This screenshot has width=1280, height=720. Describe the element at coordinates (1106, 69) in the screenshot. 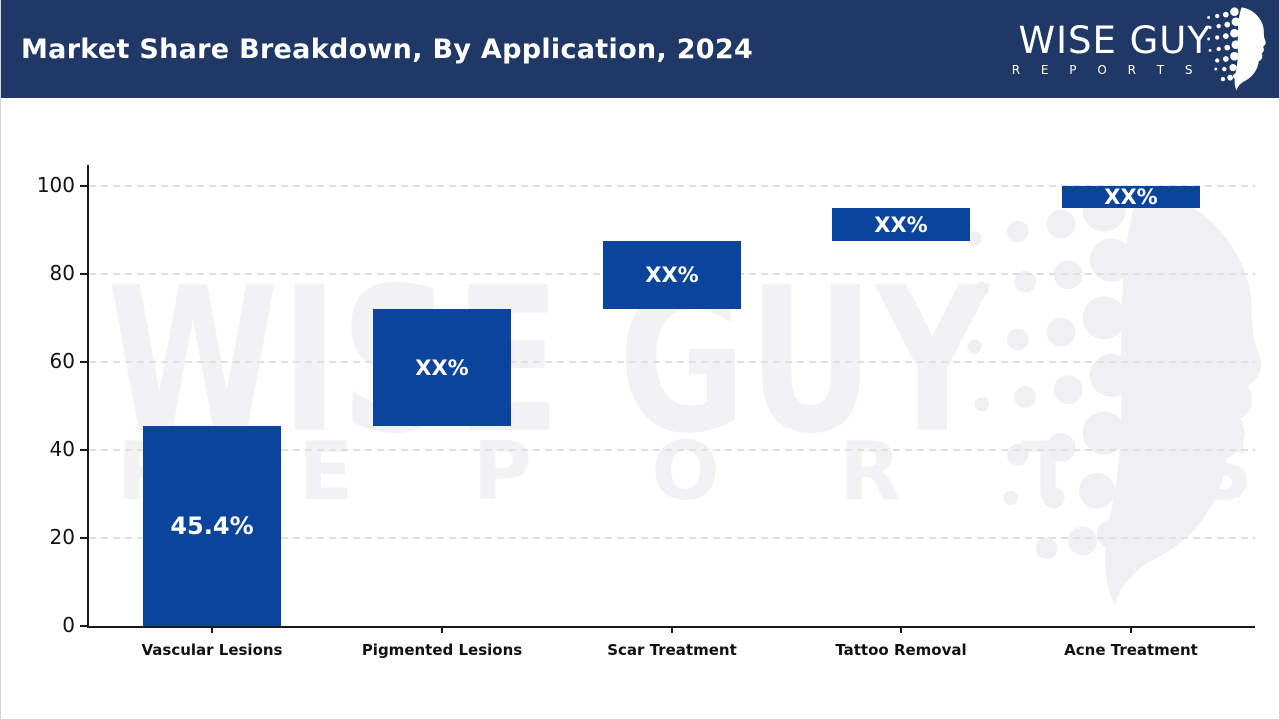

I see `logo-subtitle: R E P O R T S` at that location.